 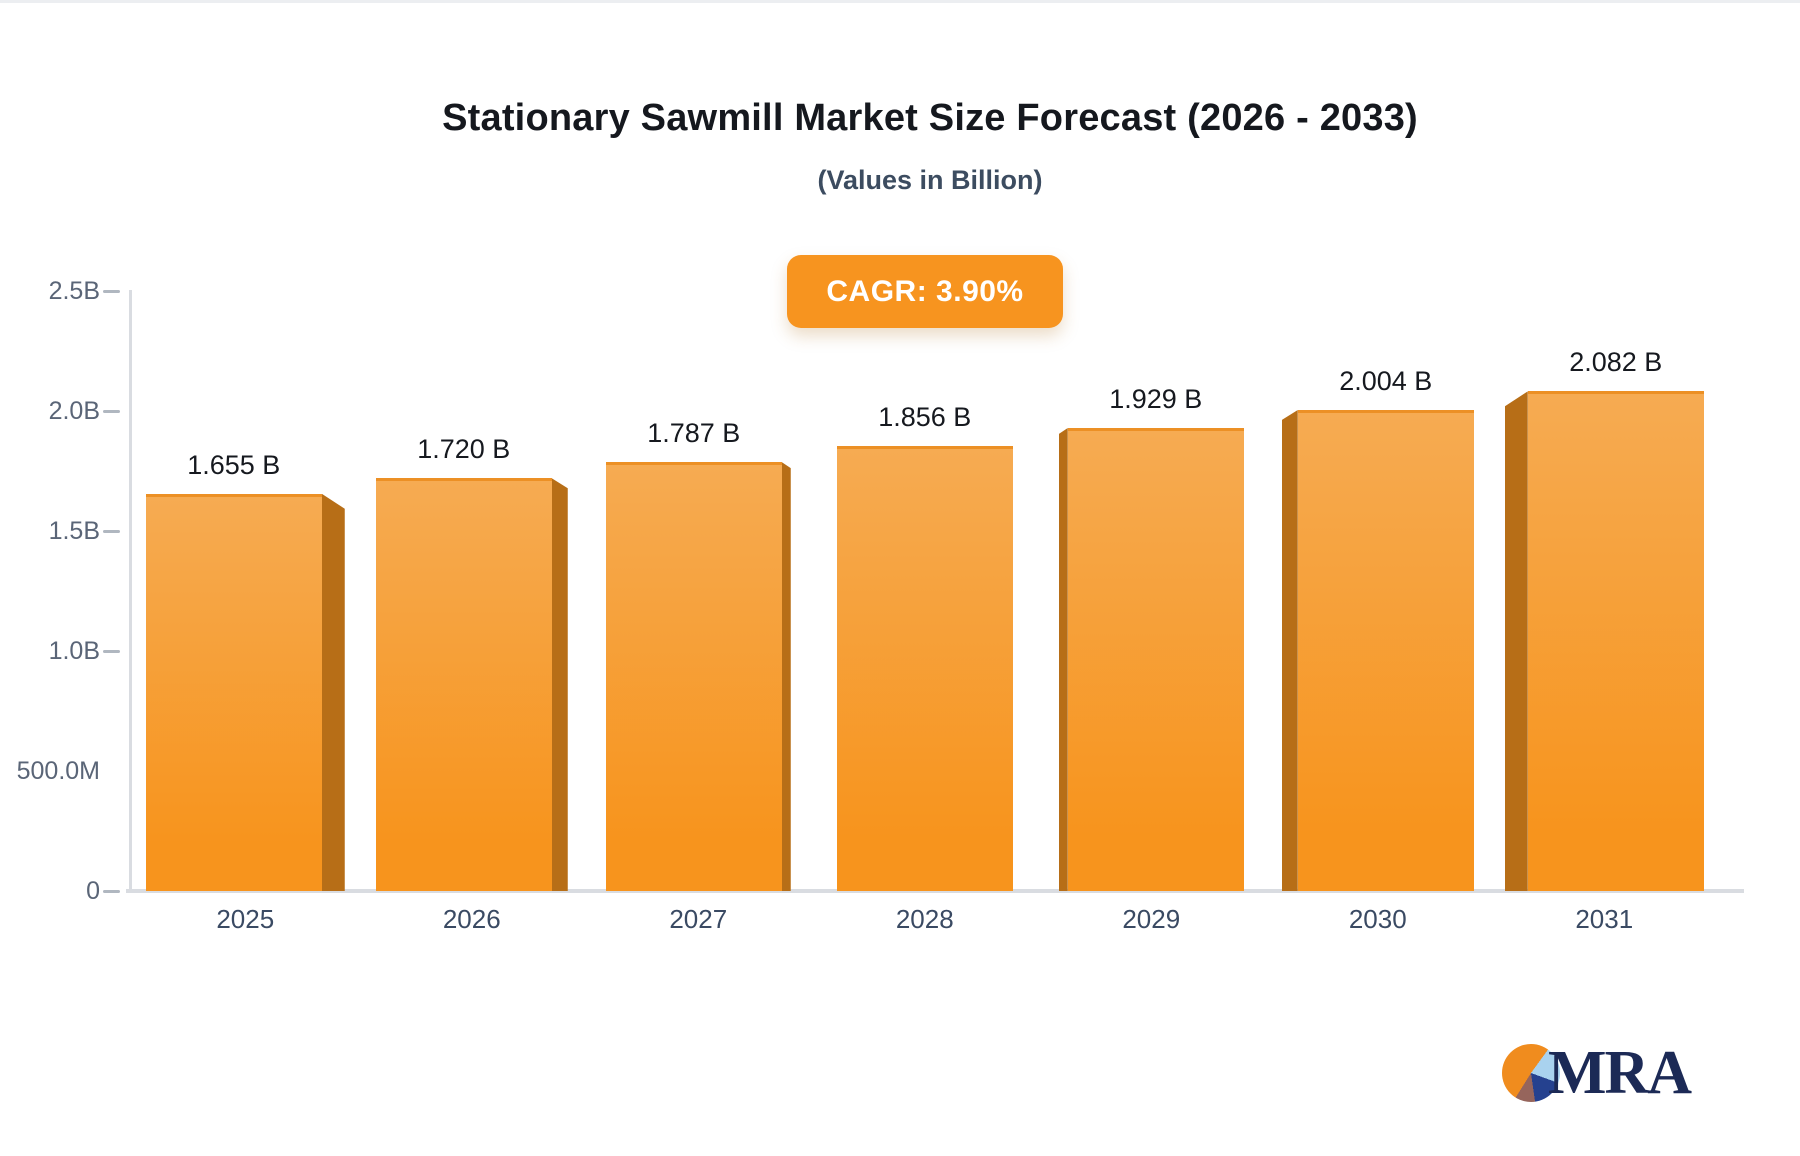 I want to click on y-tick-label-1.5B: 1.5B, so click(x=74, y=531).